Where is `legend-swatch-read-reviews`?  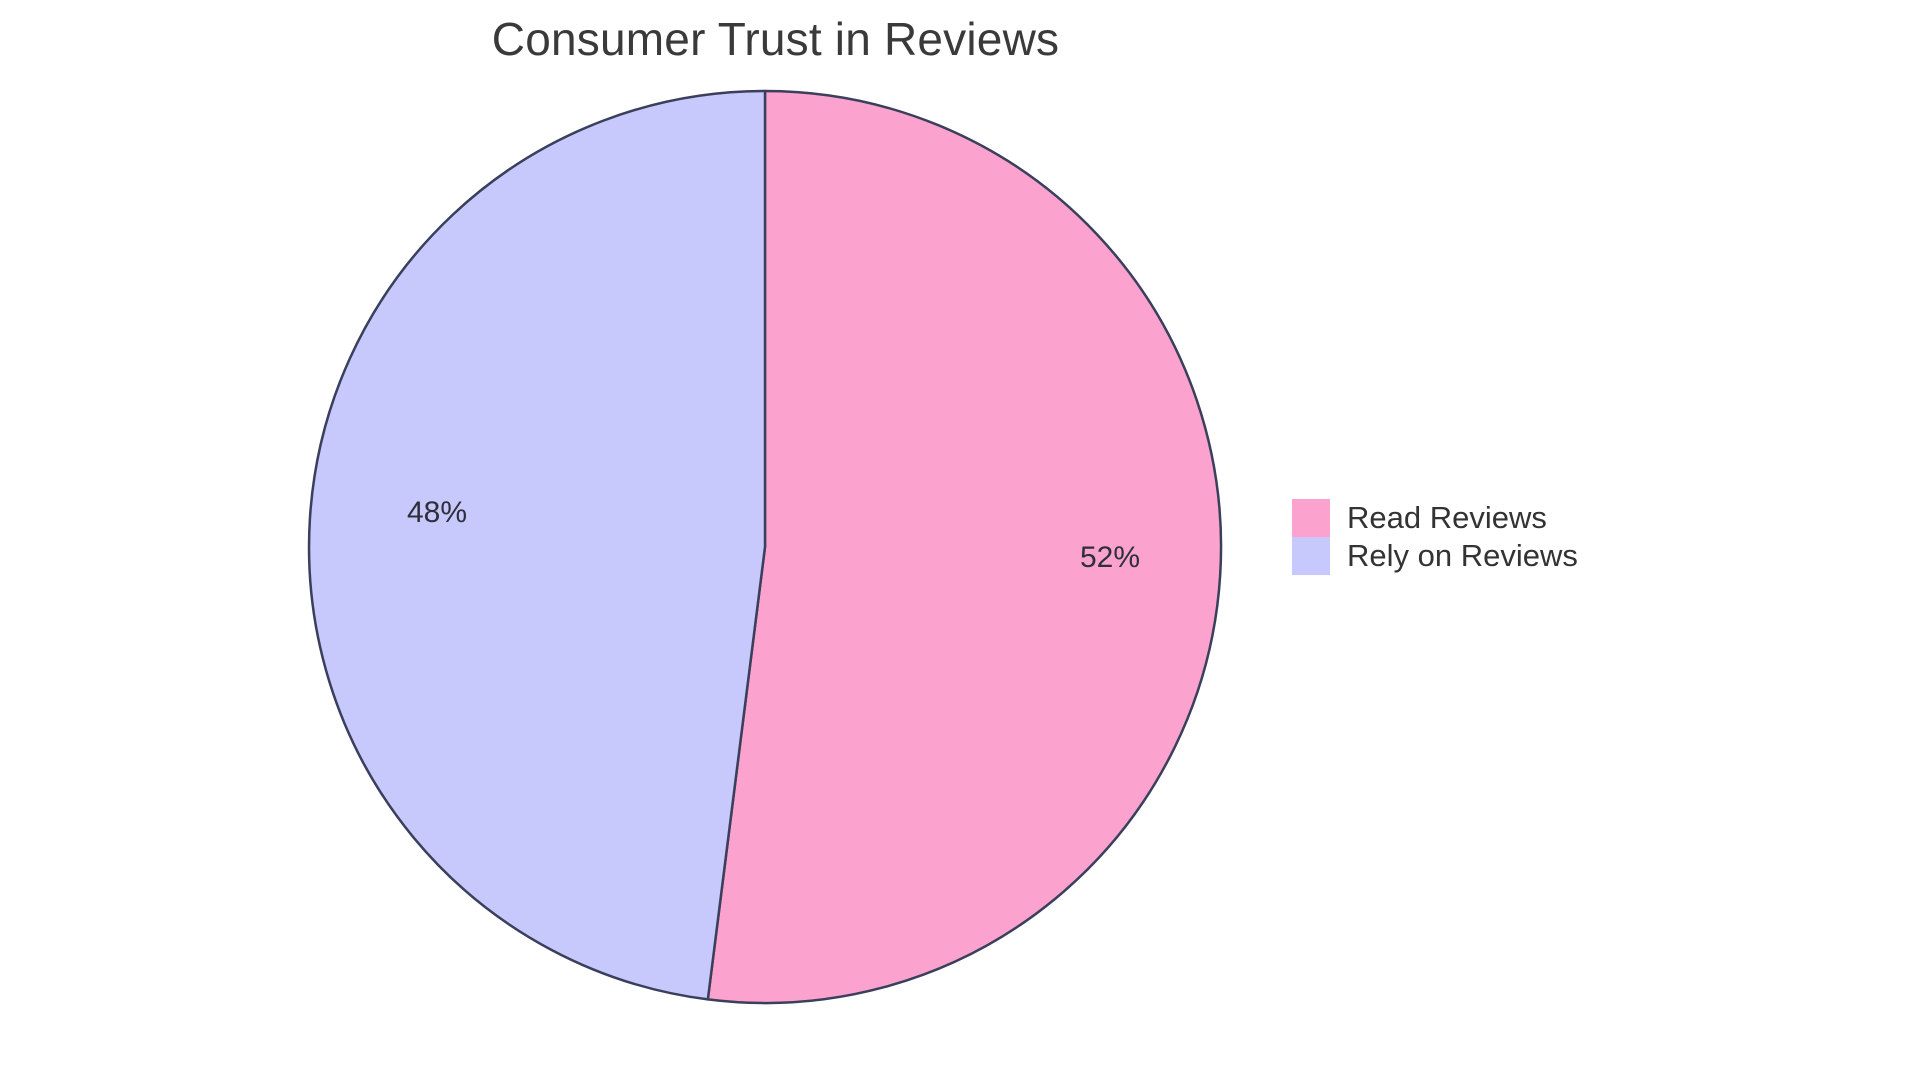 legend-swatch-read-reviews is located at coordinates (1311, 518).